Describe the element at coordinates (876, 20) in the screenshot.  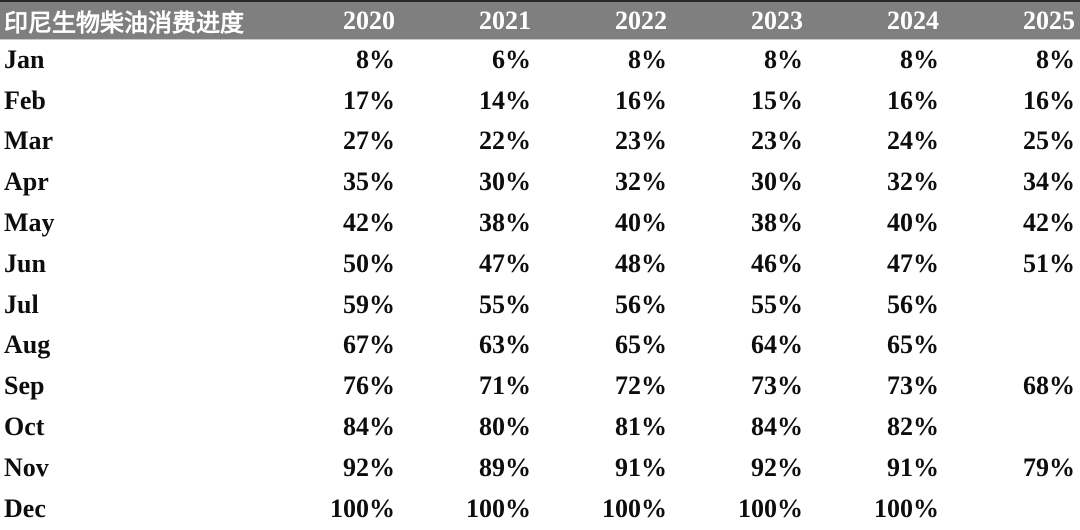
I see `year-header-2024: 2024` at that location.